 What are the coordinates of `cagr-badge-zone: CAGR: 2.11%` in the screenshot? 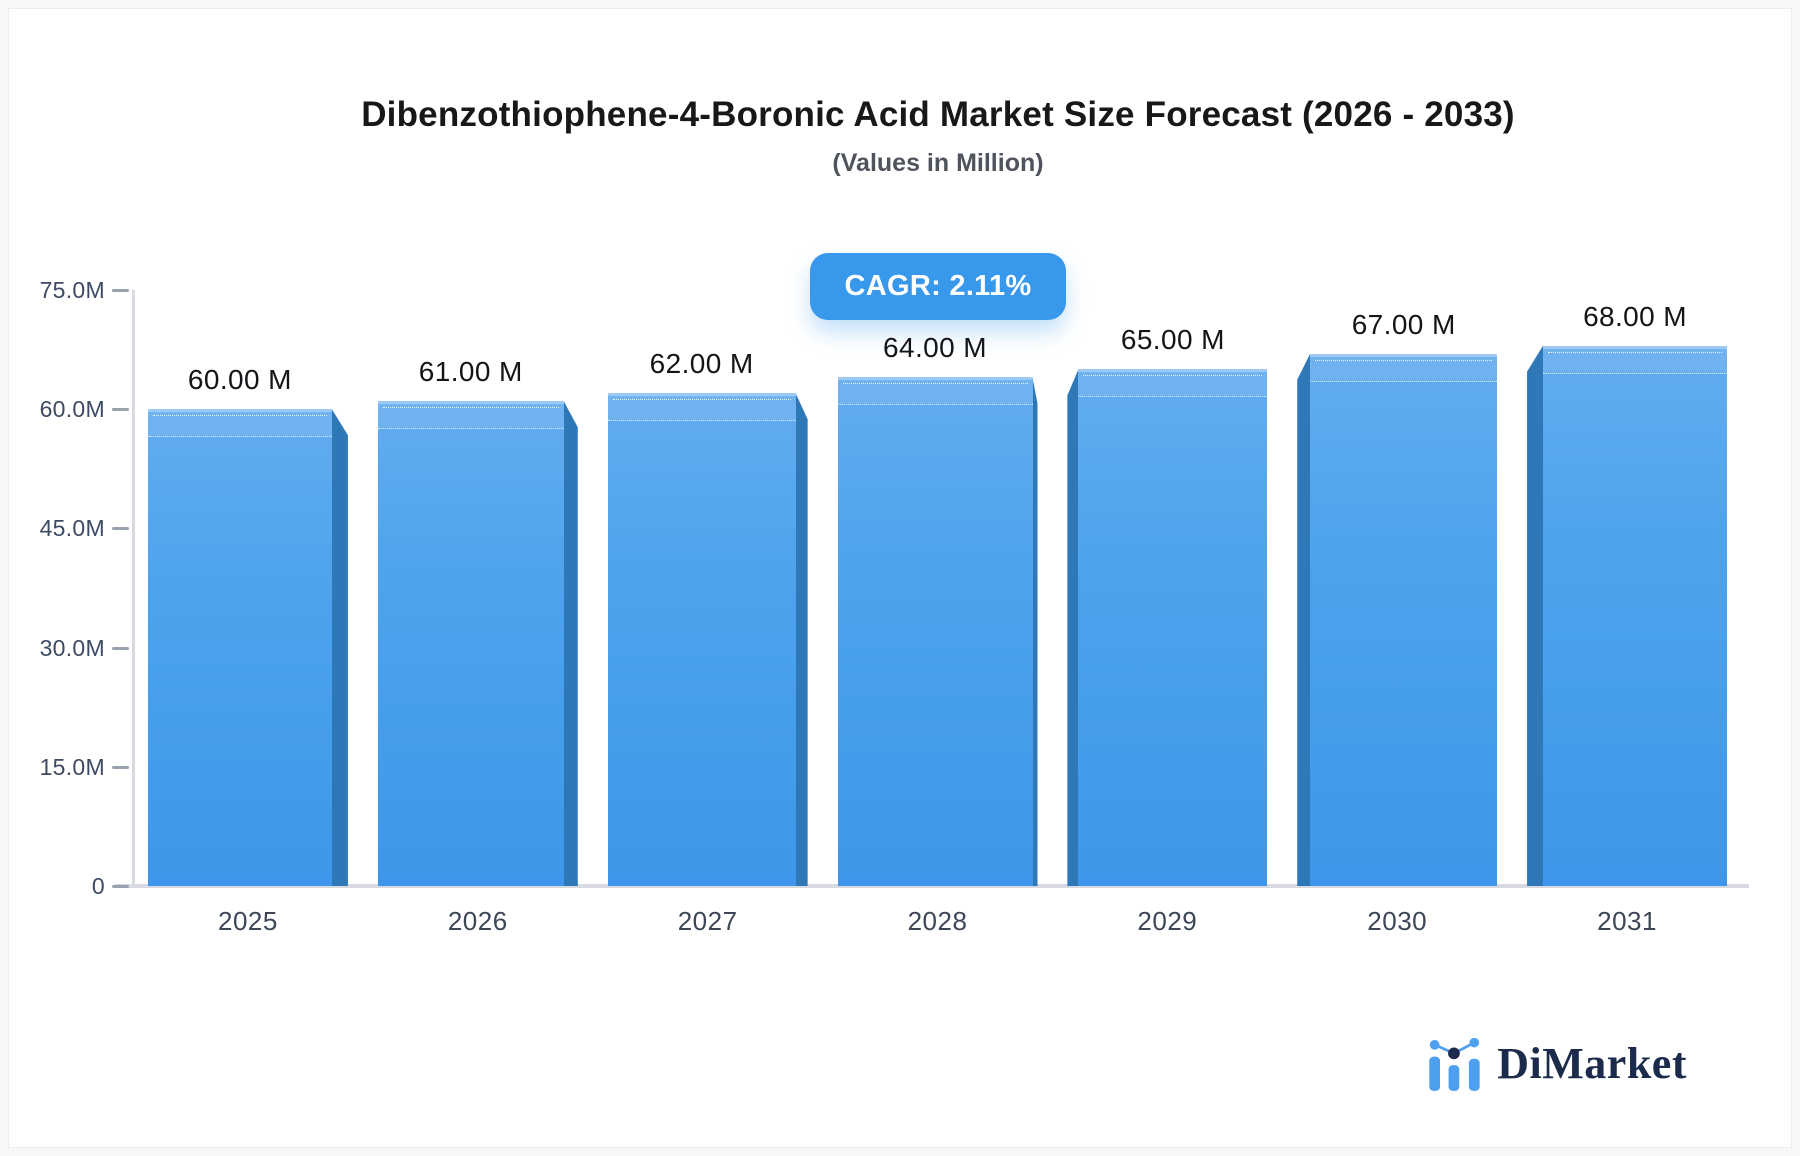 It's located at (938, 286).